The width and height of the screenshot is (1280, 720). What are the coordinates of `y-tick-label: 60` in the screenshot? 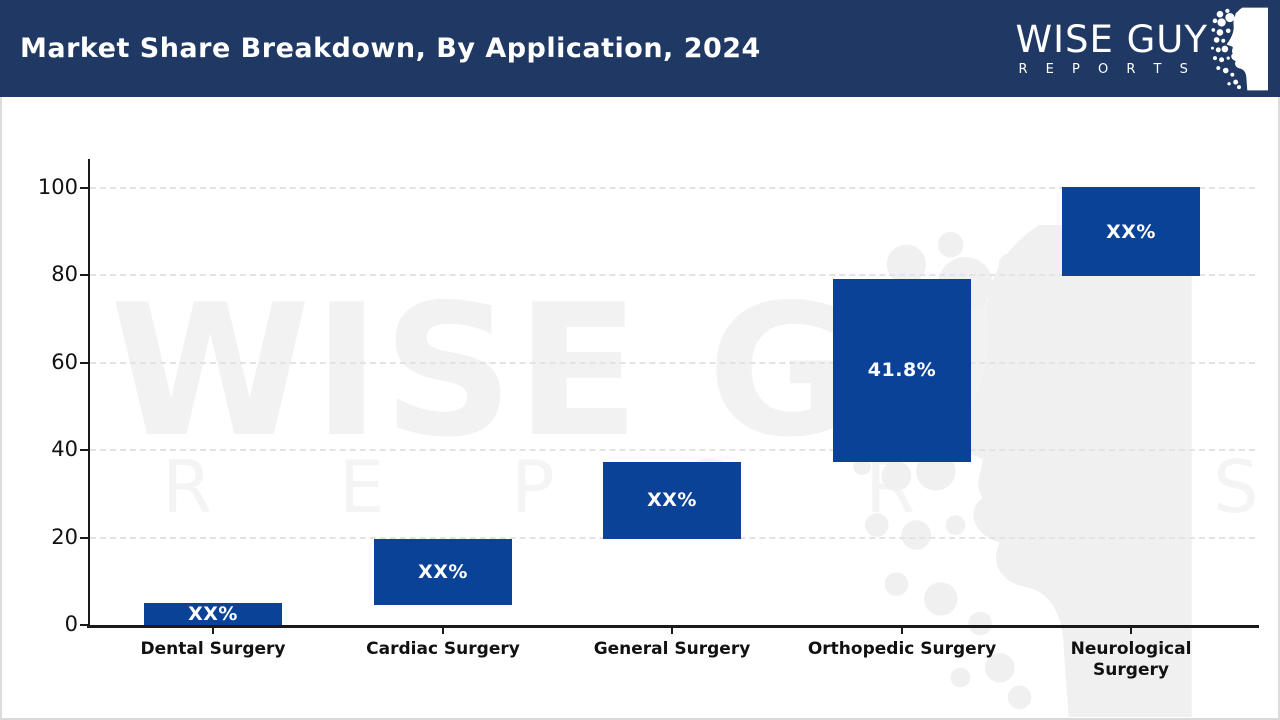 It's located at (64, 361).